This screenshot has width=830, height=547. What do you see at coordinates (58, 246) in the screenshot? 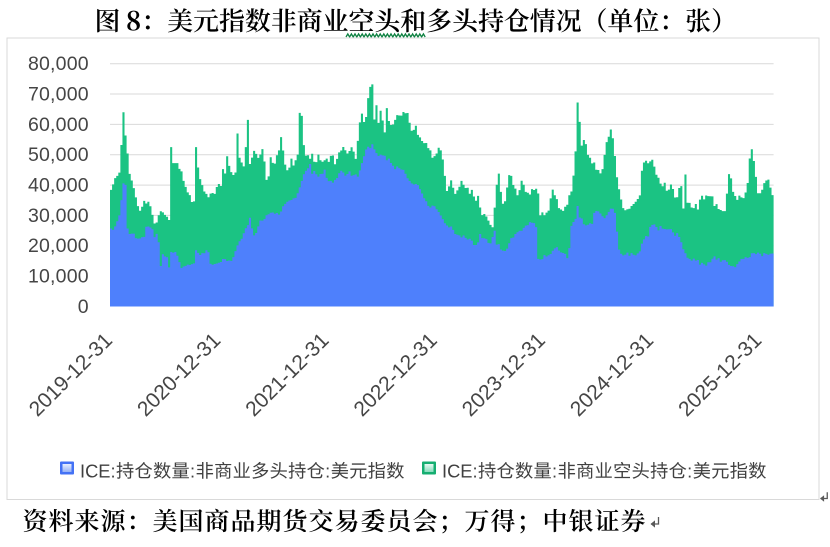
I see `svg-text: 20,000` at bounding box center [58, 246].